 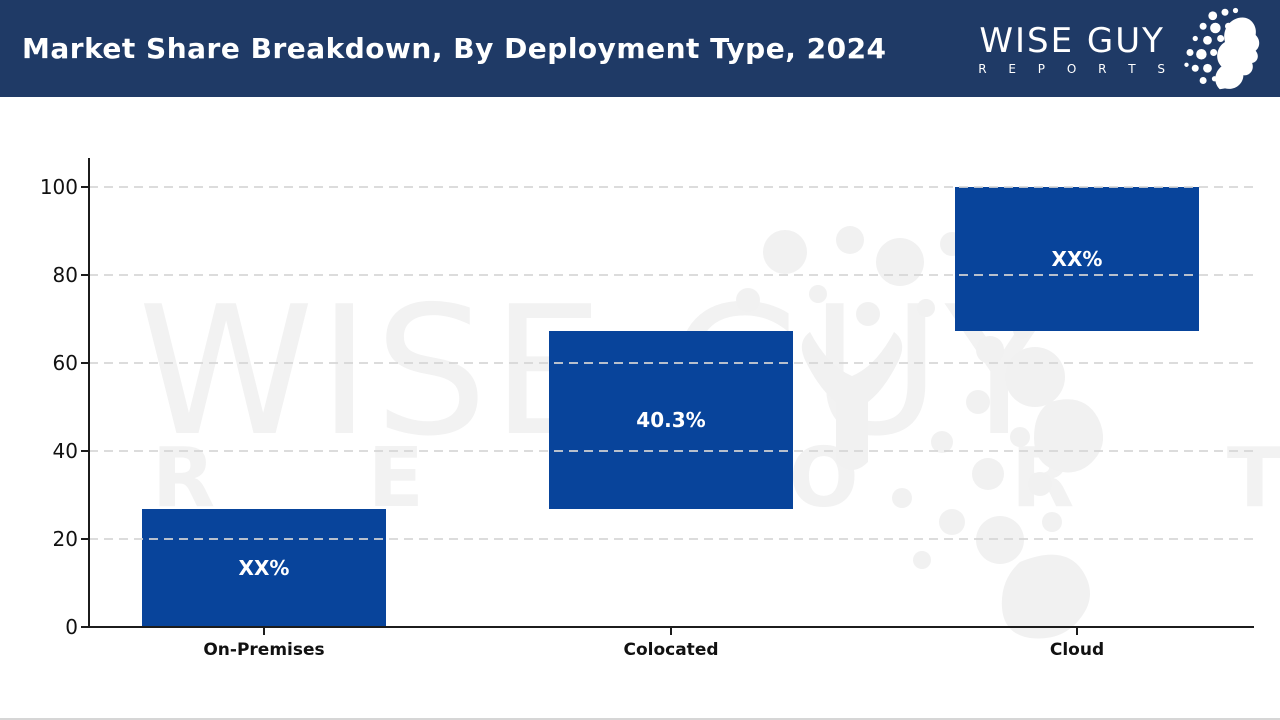 I want to click on bar-on-premises, so click(x=264, y=567).